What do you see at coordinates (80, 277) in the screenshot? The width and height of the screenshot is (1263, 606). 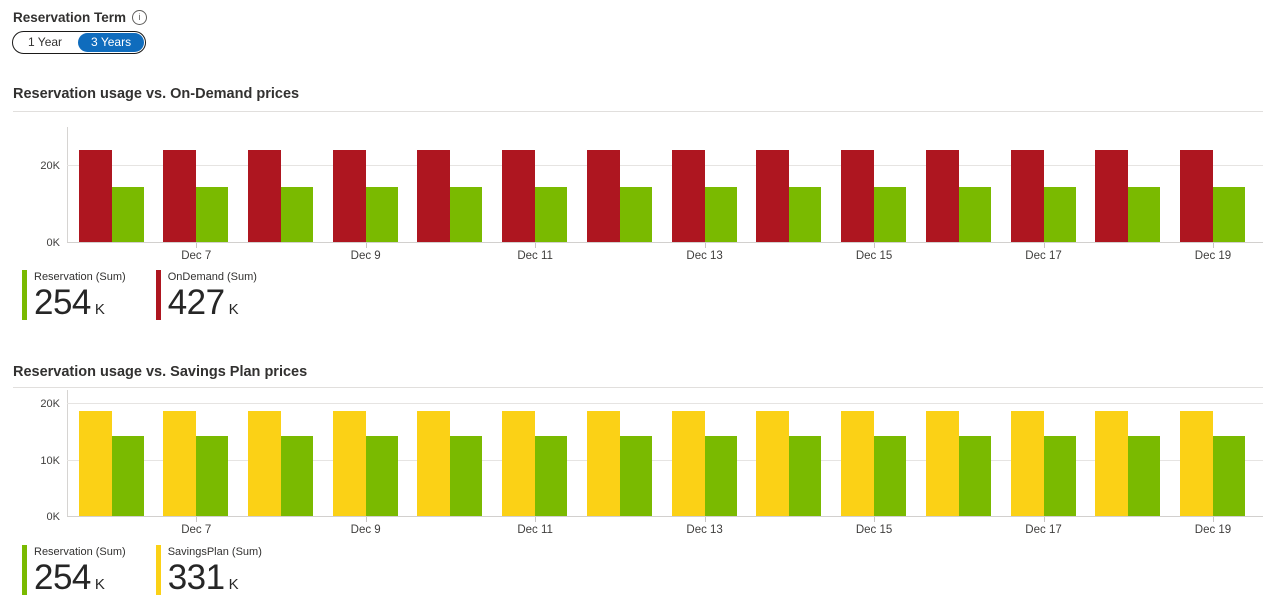 I see `legend-label: Reservation (Sum)` at bounding box center [80, 277].